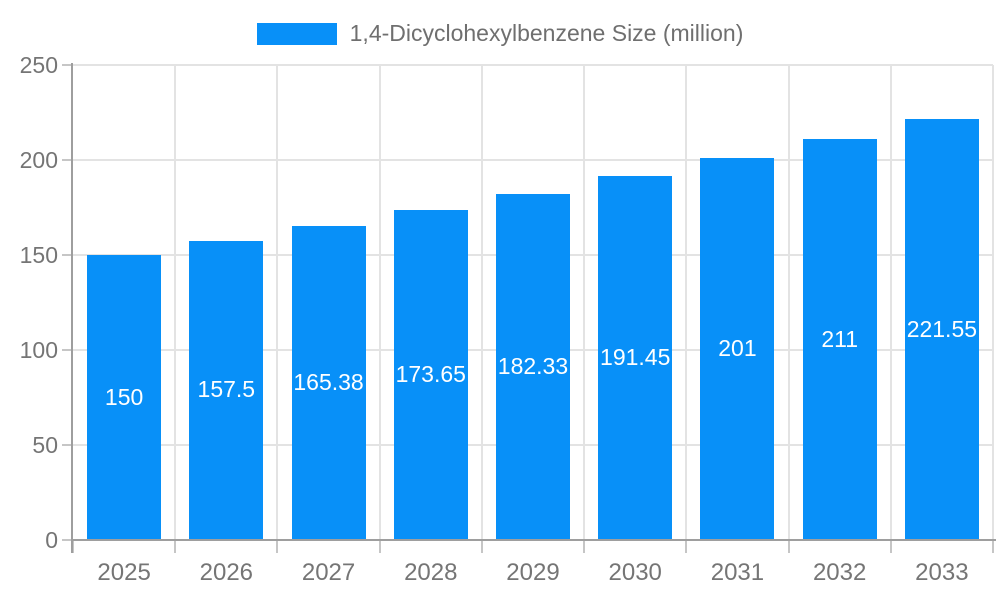  I want to click on y-axis-line, so click(72, 308).